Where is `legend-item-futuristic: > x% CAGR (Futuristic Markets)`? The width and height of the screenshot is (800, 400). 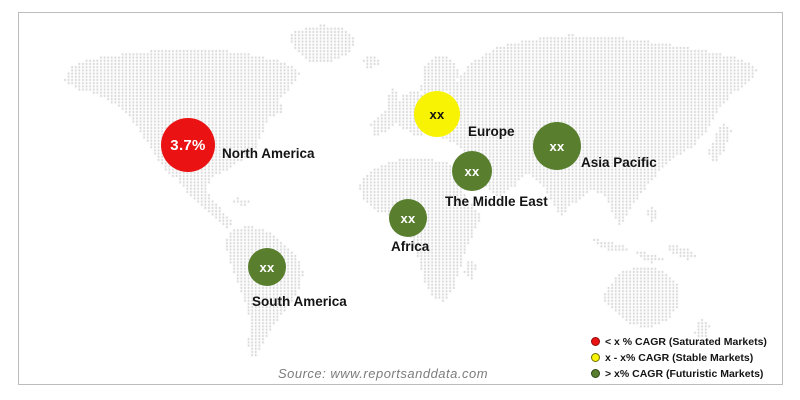 legend-item-futuristic: > x% CAGR (Futuristic Markets) is located at coordinates (679, 373).